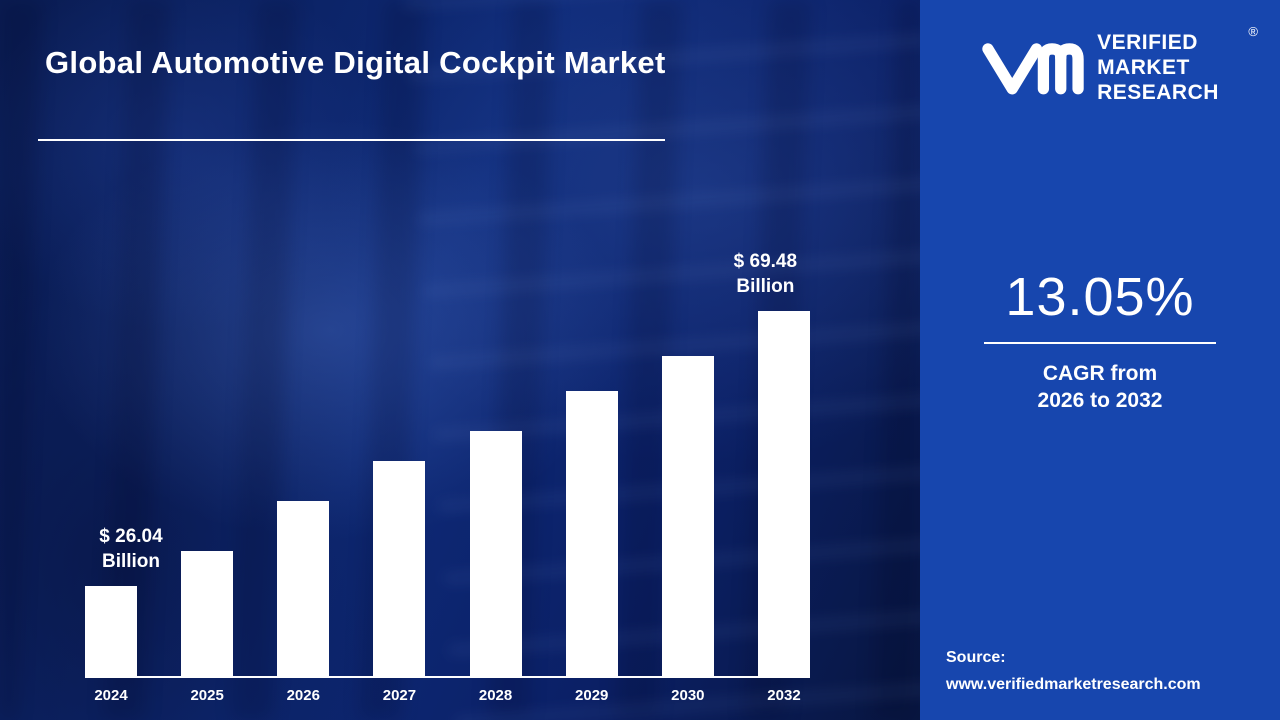 The width and height of the screenshot is (1280, 720). I want to click on x-tick-2028: 2028, so click(495, 695).